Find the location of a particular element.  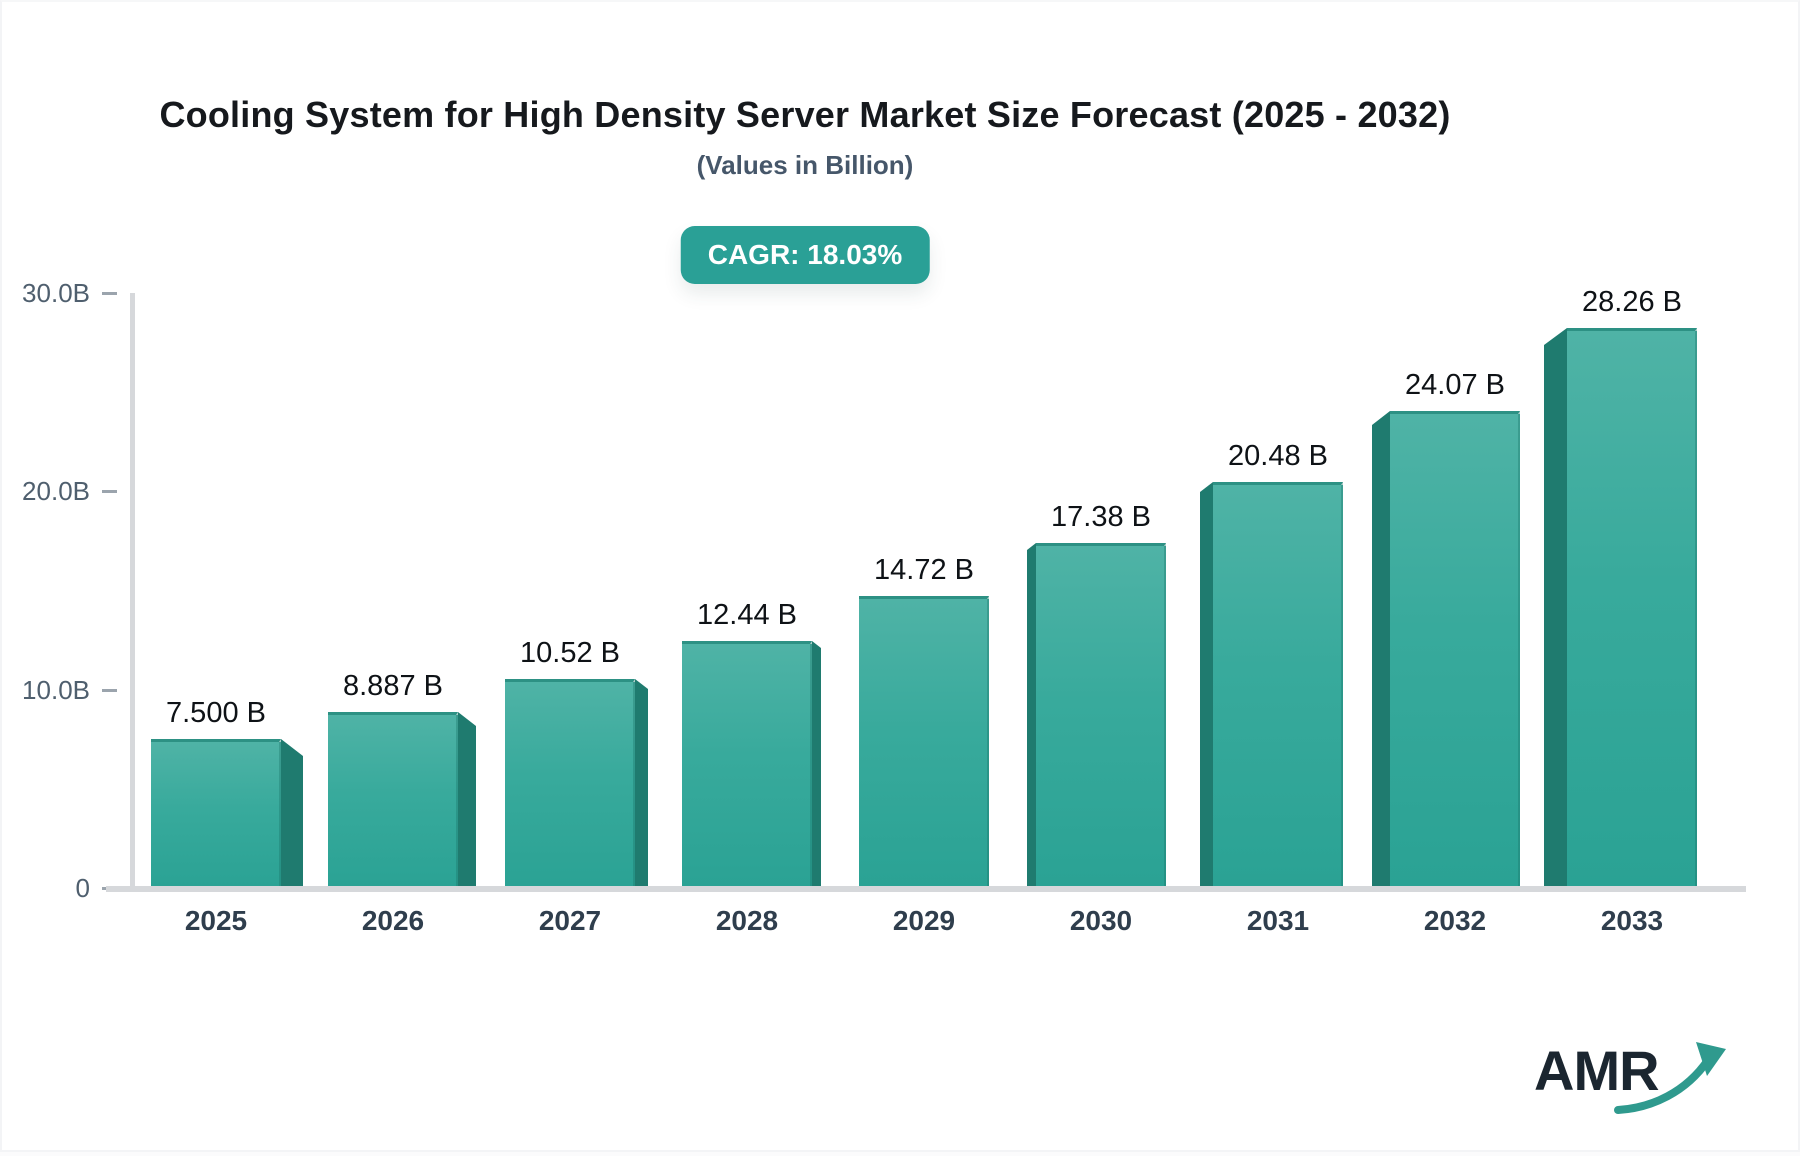

x-axis-label: 2029 is located at coordinates (924, 920).